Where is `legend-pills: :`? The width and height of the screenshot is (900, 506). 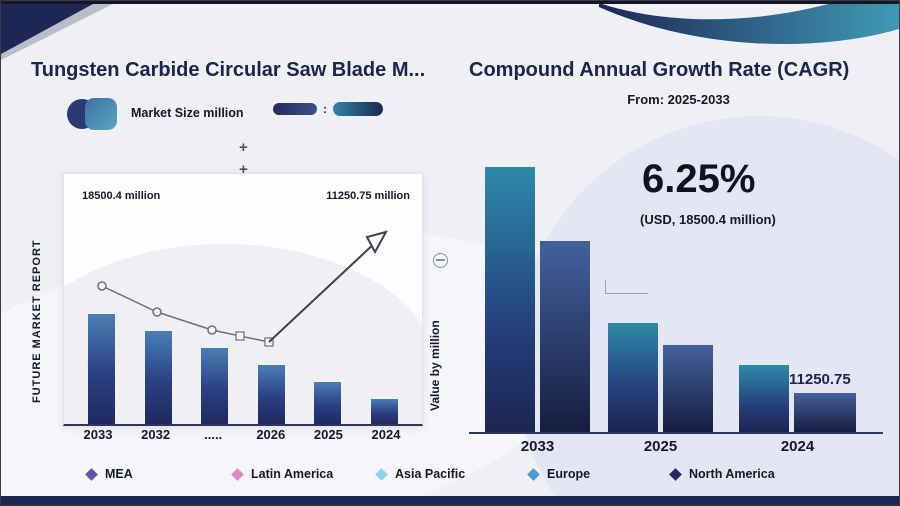
legend-pills: : is located at coordinates (328, 109).